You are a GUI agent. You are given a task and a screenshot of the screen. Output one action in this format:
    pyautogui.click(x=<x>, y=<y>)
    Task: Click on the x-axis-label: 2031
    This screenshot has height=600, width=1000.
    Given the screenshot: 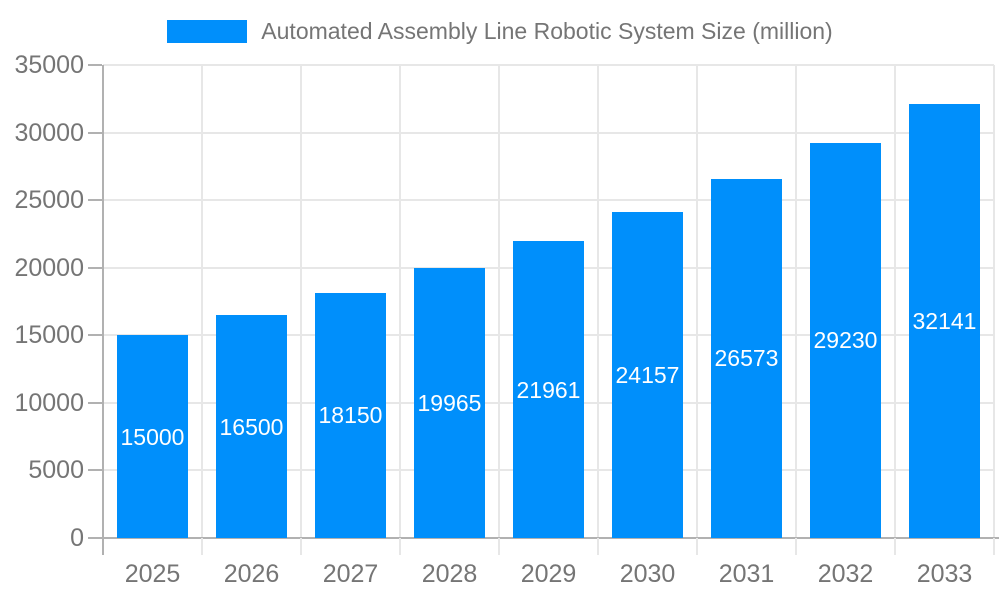 What is the action you would take?
    pyautogui.click(x=746, y=574)
    